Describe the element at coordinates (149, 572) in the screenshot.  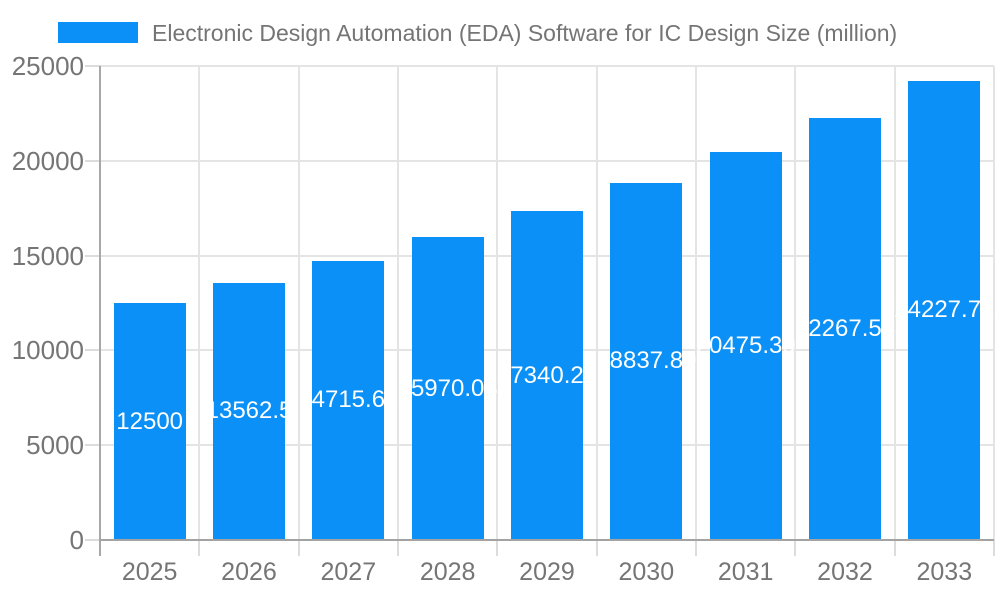
I see `x-axis-label: 2025` at that location.